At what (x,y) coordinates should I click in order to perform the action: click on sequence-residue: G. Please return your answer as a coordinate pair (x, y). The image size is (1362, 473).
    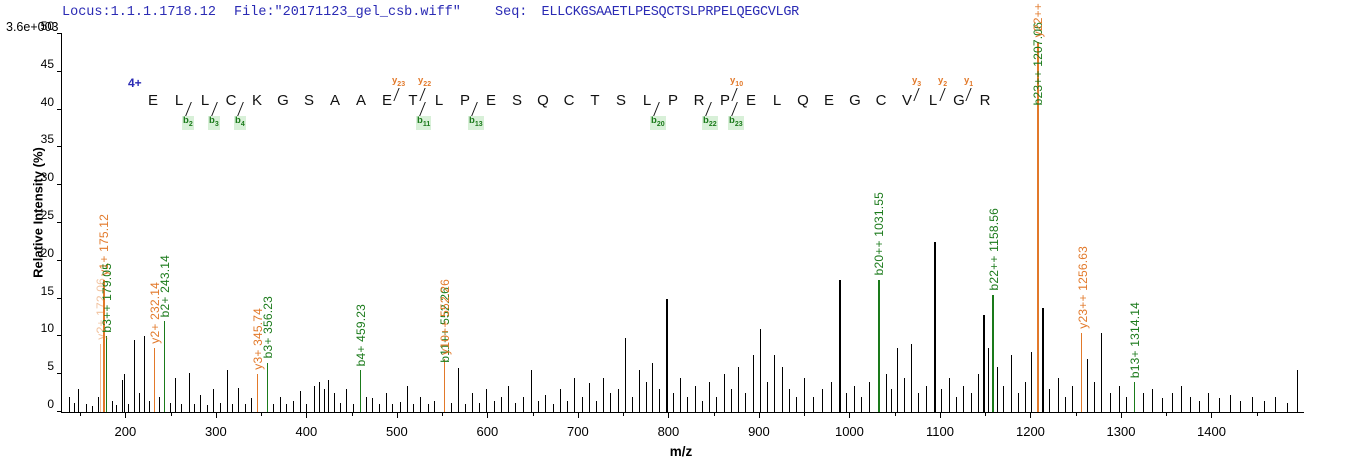
    Looking at the image, I should click on (283, 100).